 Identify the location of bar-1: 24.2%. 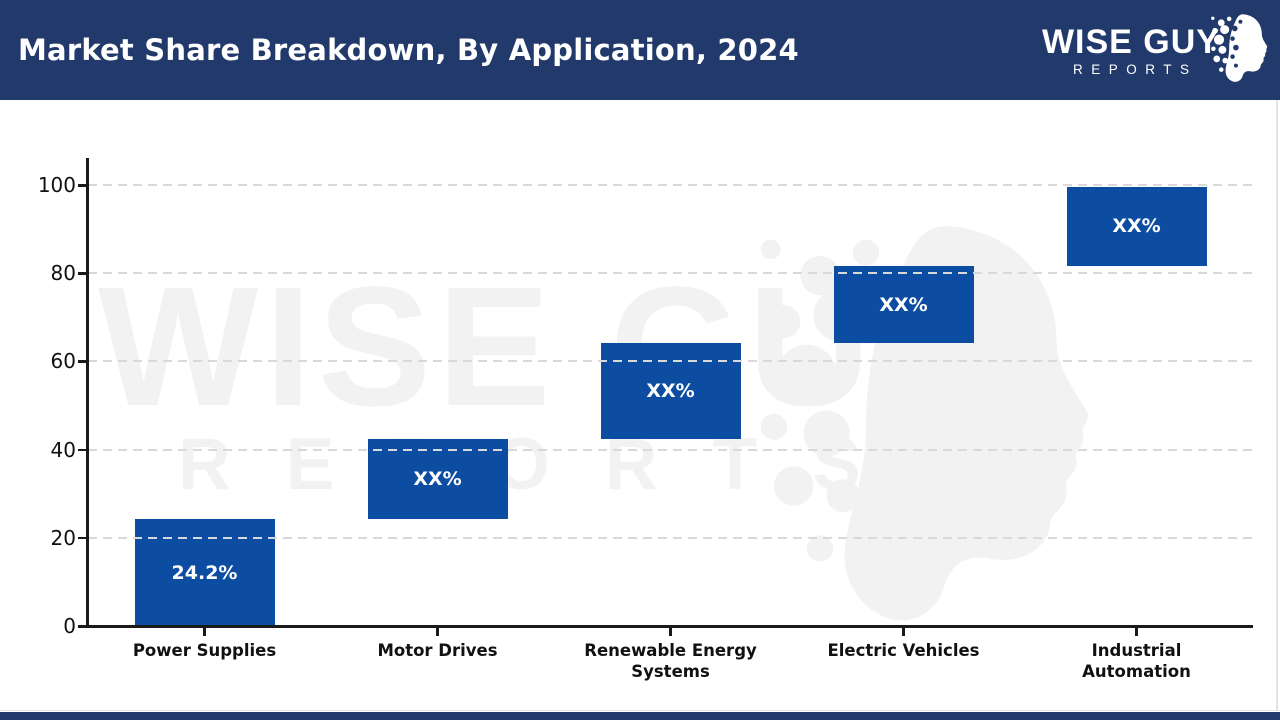
(204, 572).